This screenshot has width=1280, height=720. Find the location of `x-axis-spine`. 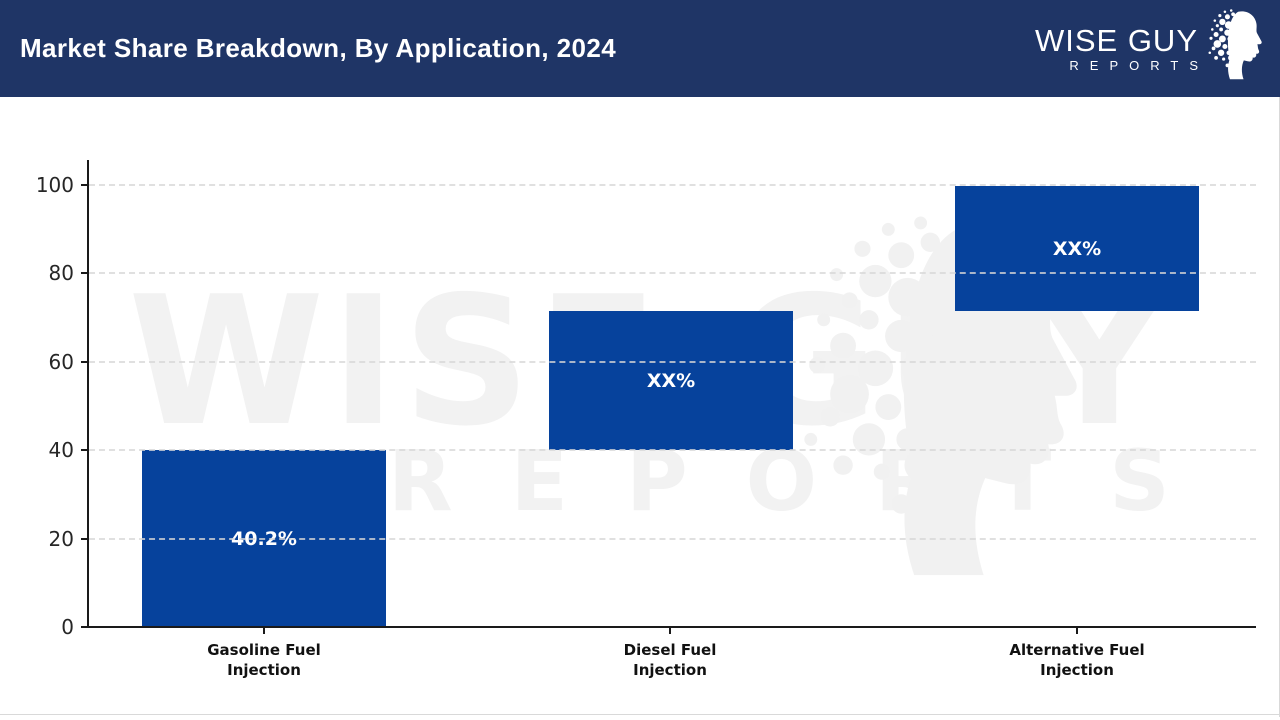

x-axis-spine is located at coordinates (671, 627).